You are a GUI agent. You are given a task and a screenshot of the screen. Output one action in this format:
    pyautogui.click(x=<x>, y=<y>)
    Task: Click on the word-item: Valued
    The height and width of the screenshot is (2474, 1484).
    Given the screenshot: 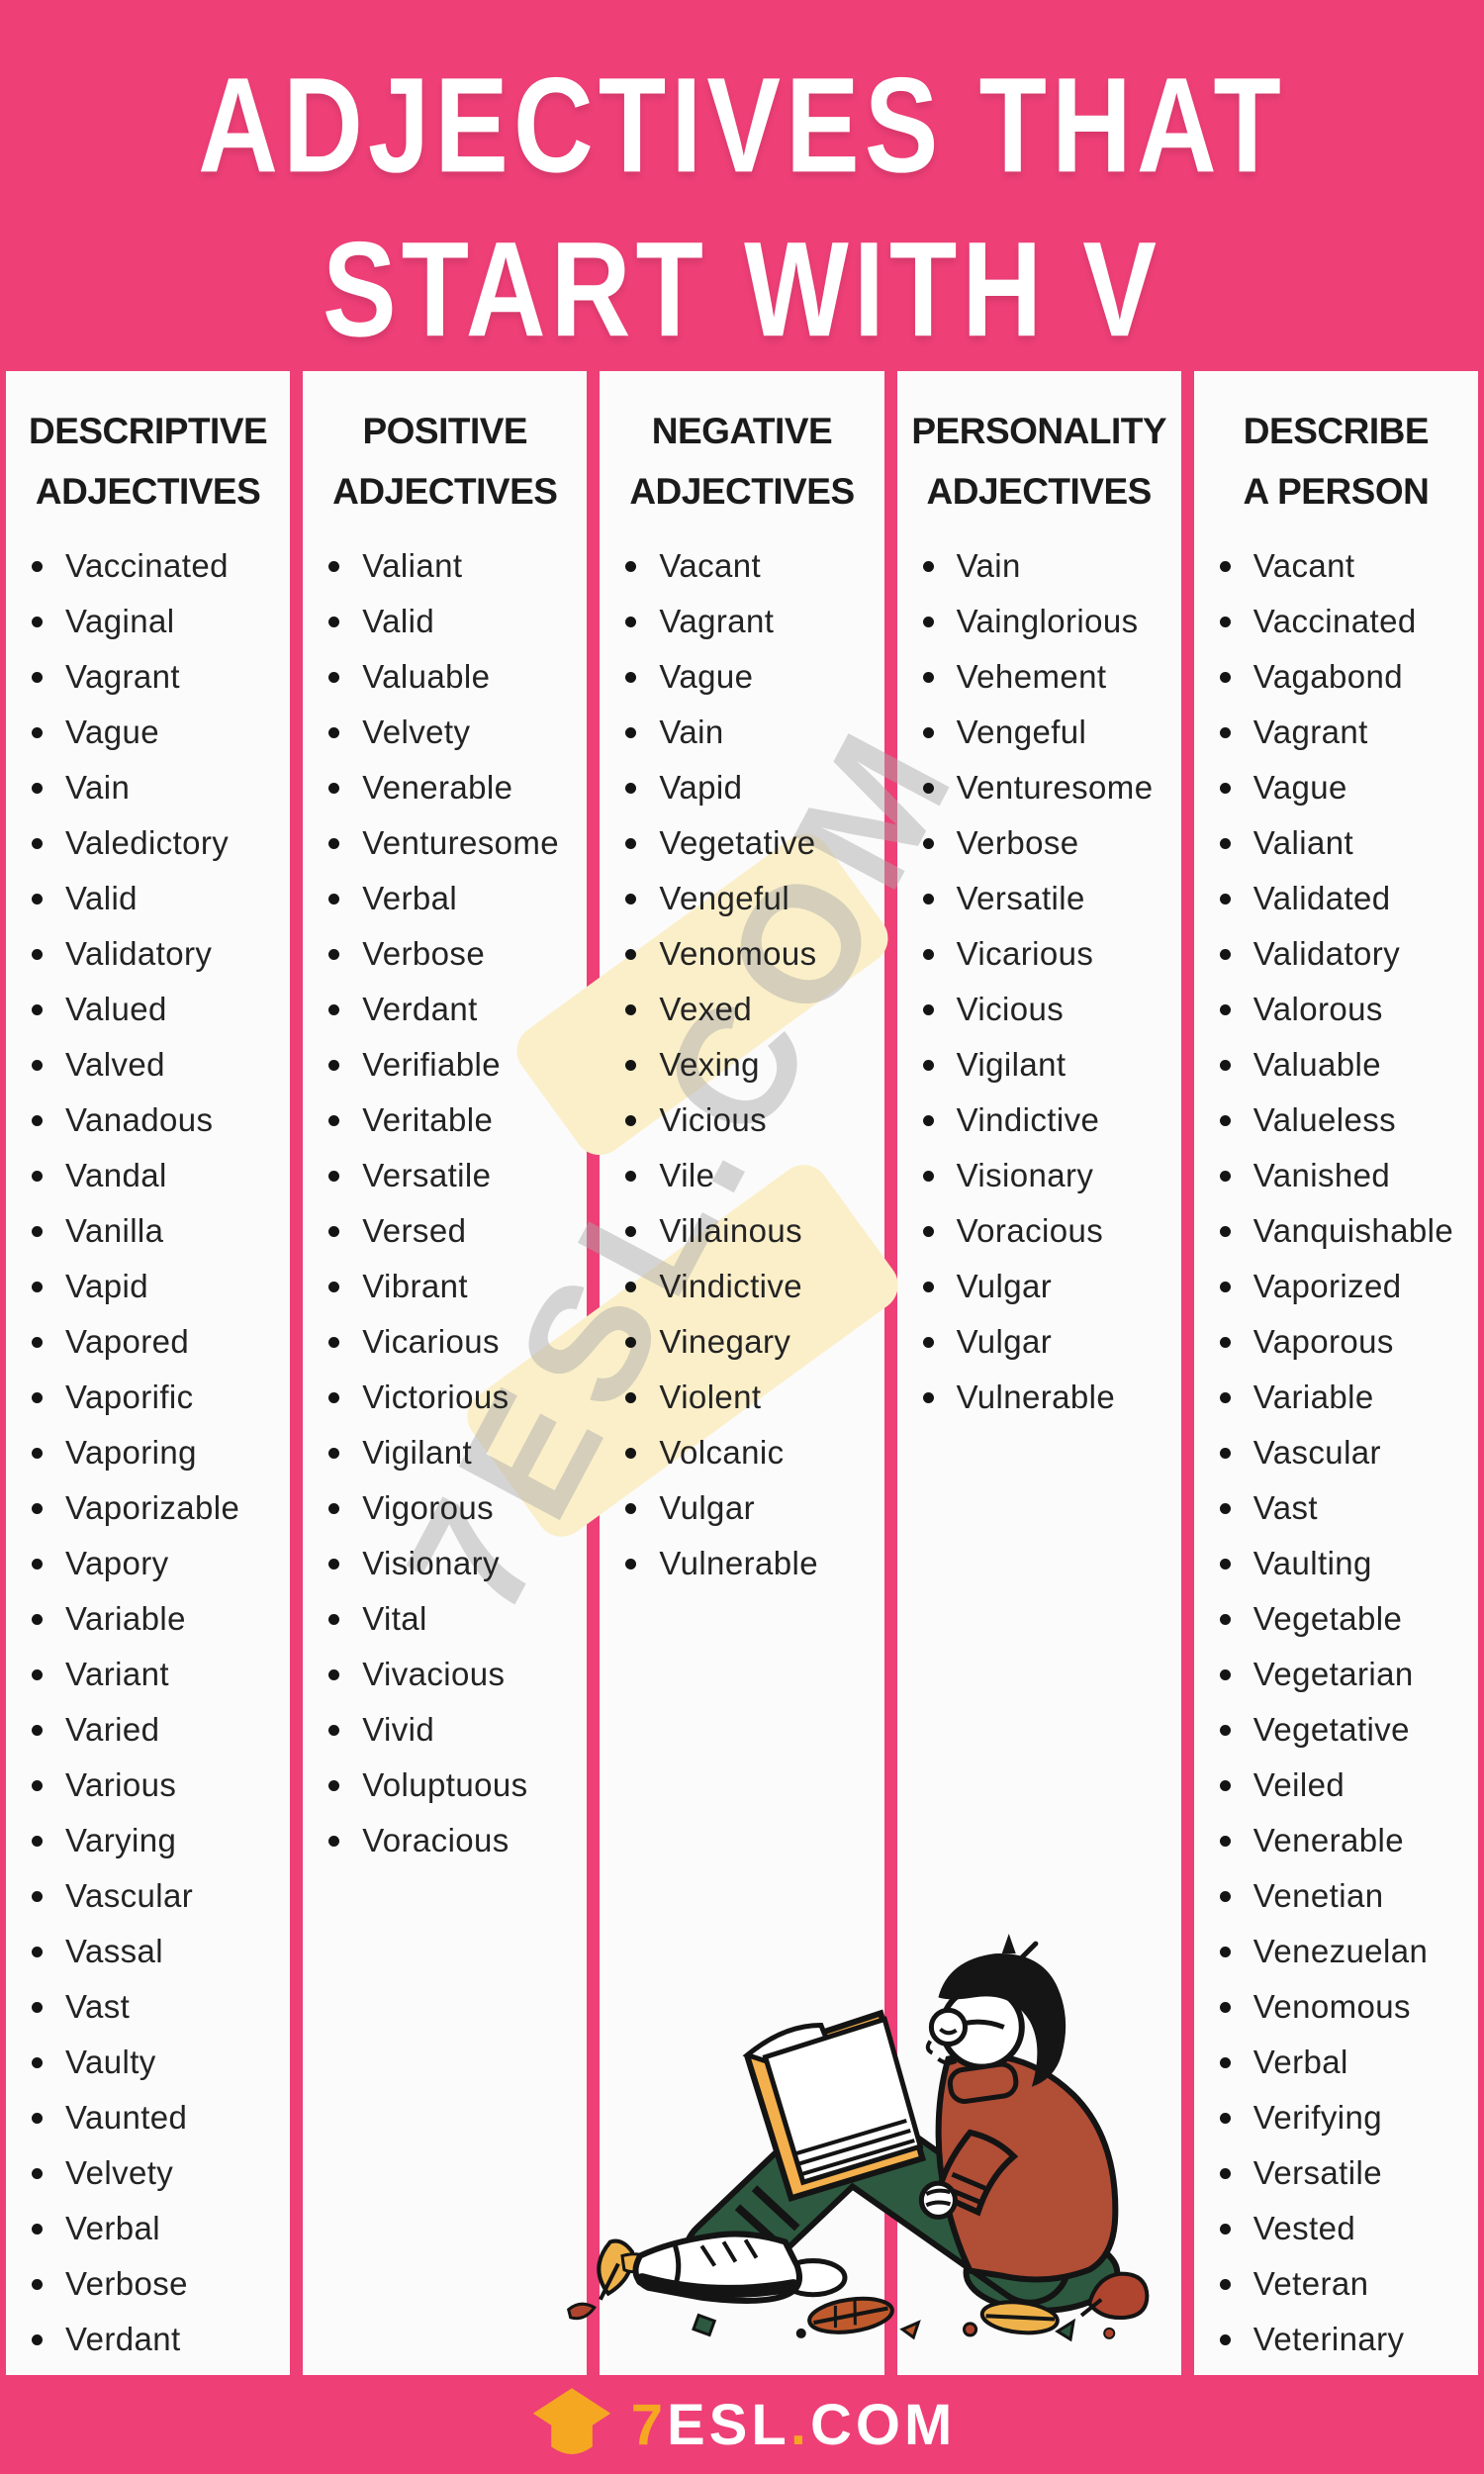 What is the action you would take?
    pyautogui.click(x=159, y=1010)
    